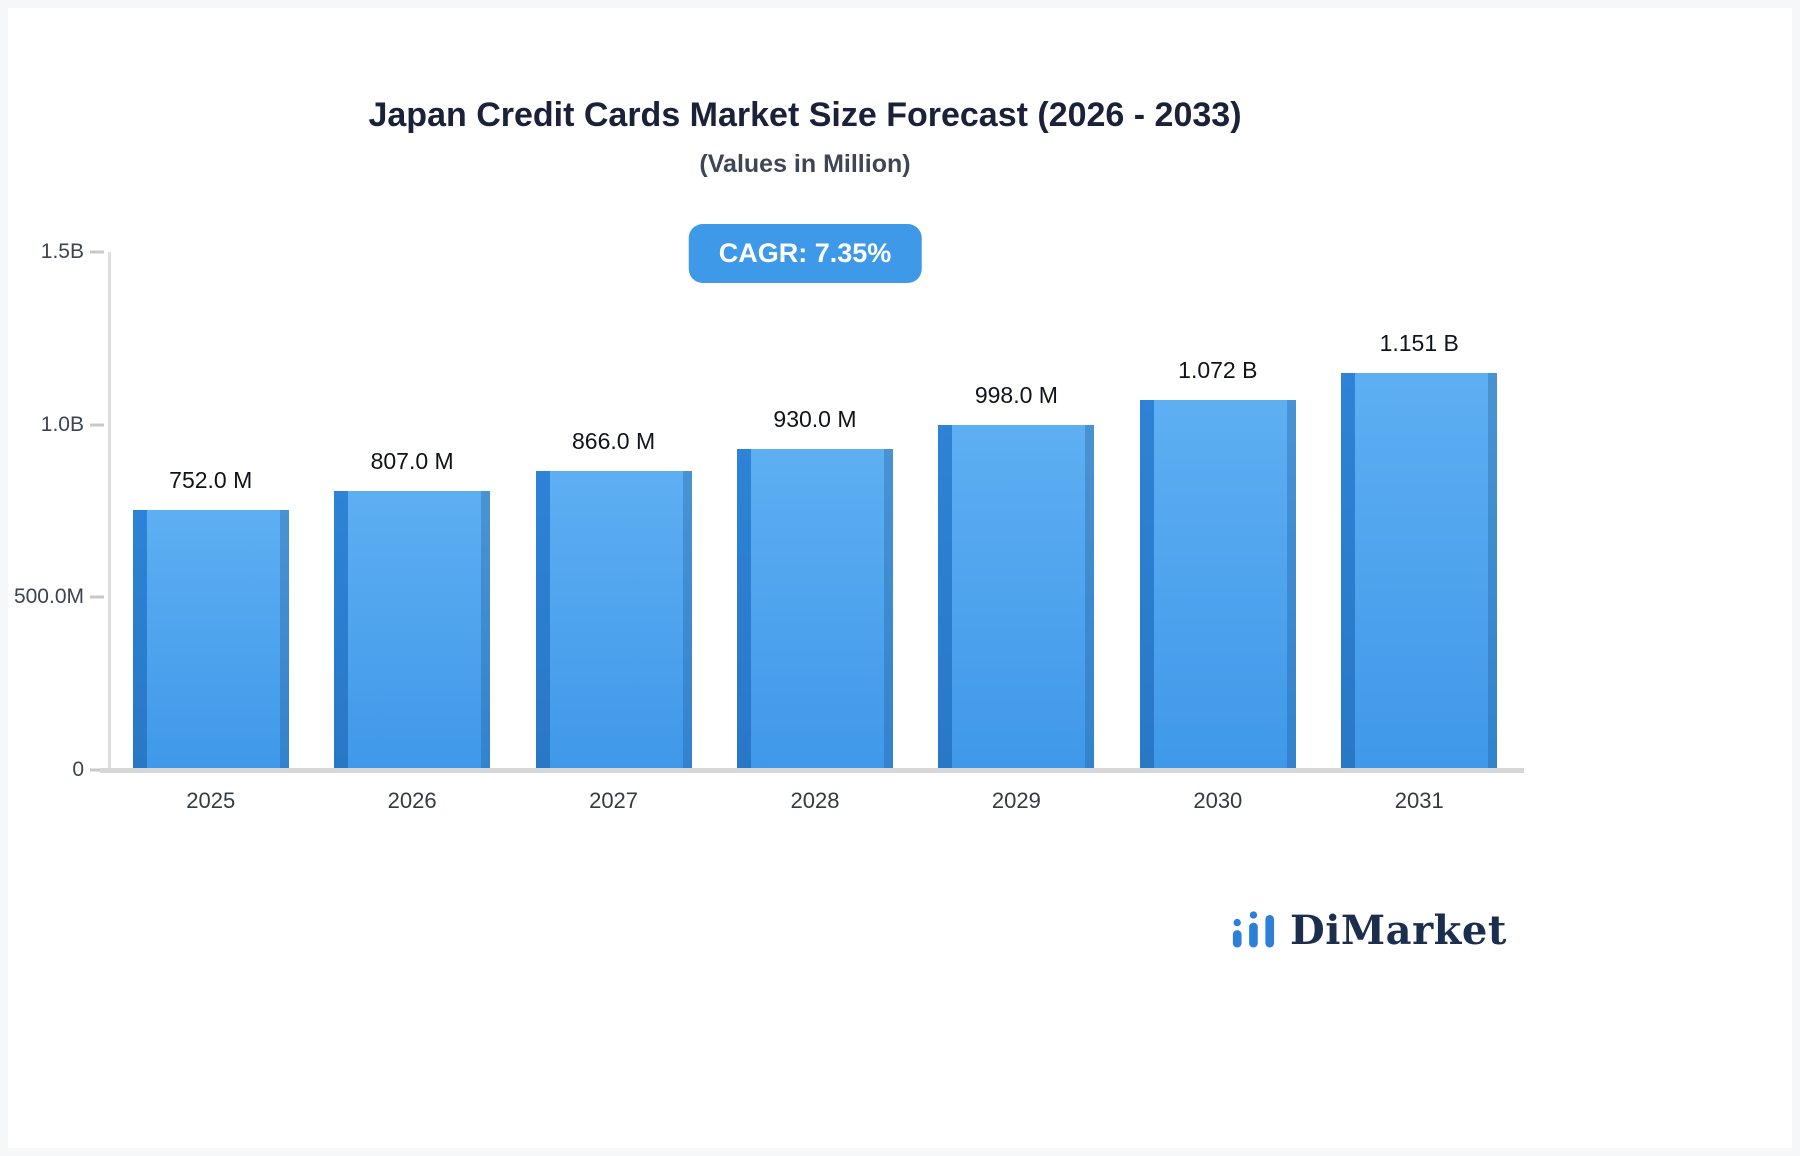 The image size is (1800, 1156). I want to click on bar-slot: 1.072 B, so click(1217, 511).